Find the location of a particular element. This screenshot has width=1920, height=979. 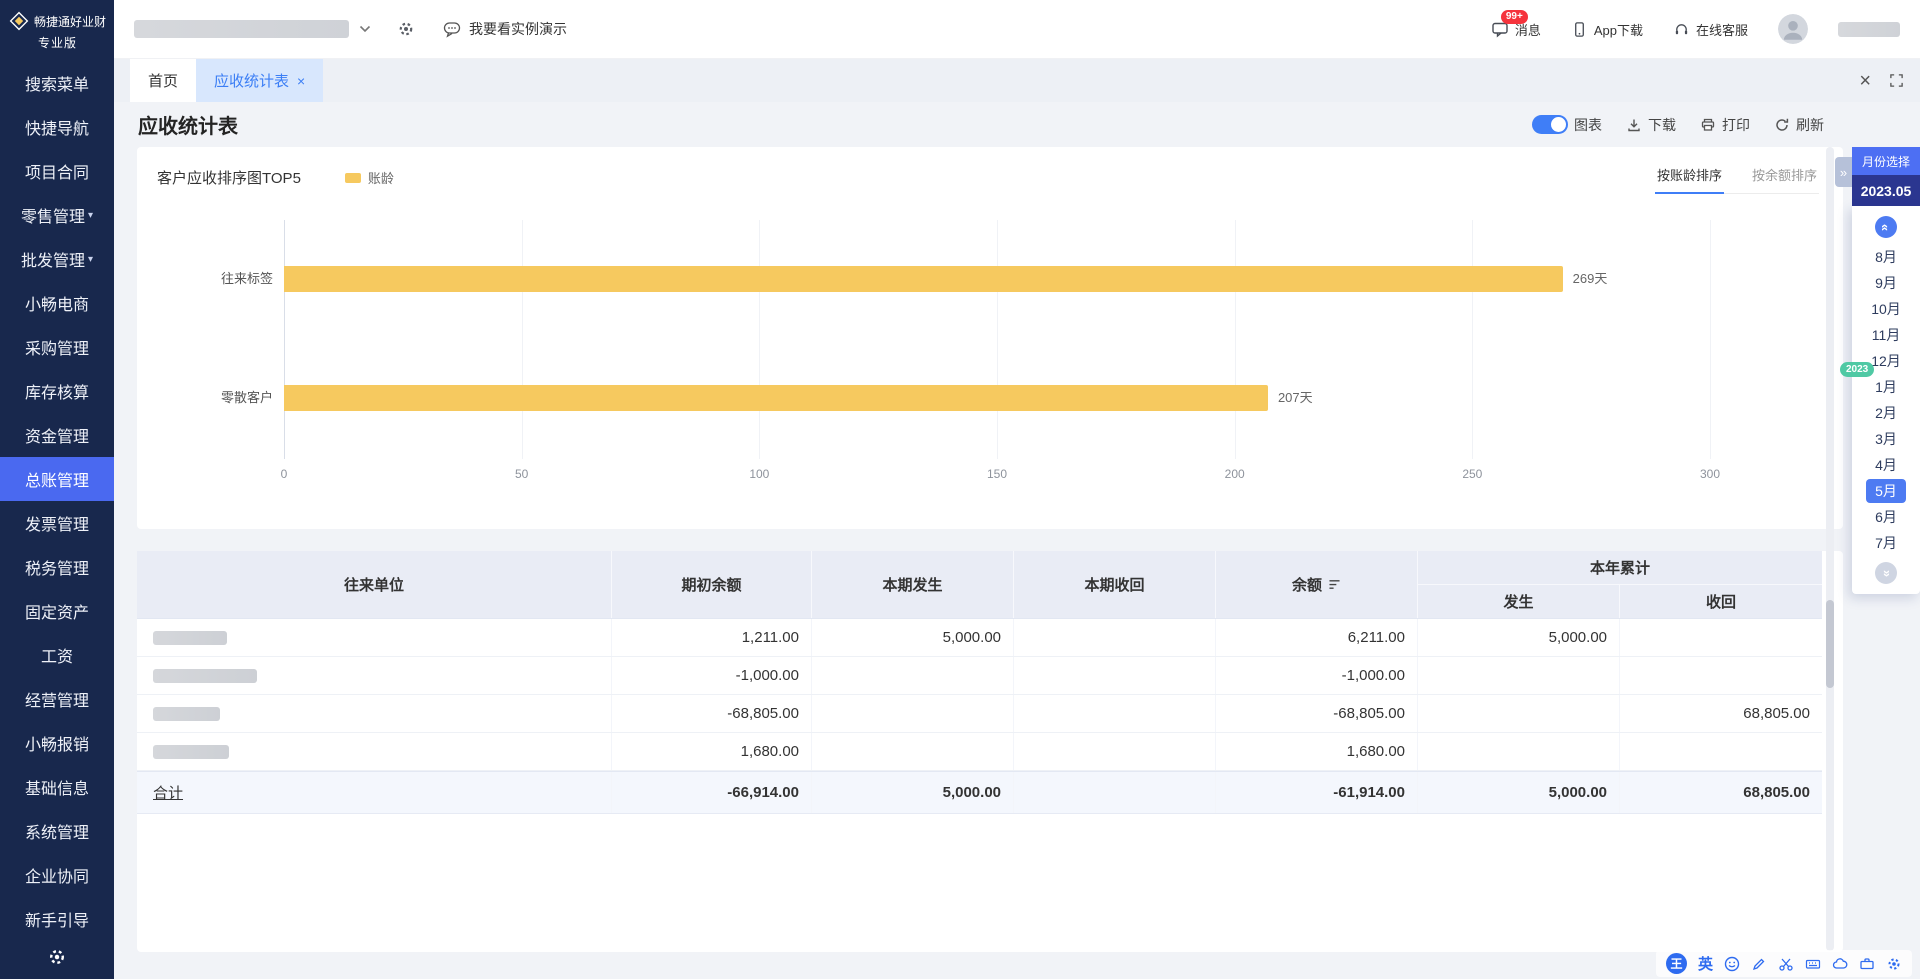

redacted-text is located at coordinates (190, 637).